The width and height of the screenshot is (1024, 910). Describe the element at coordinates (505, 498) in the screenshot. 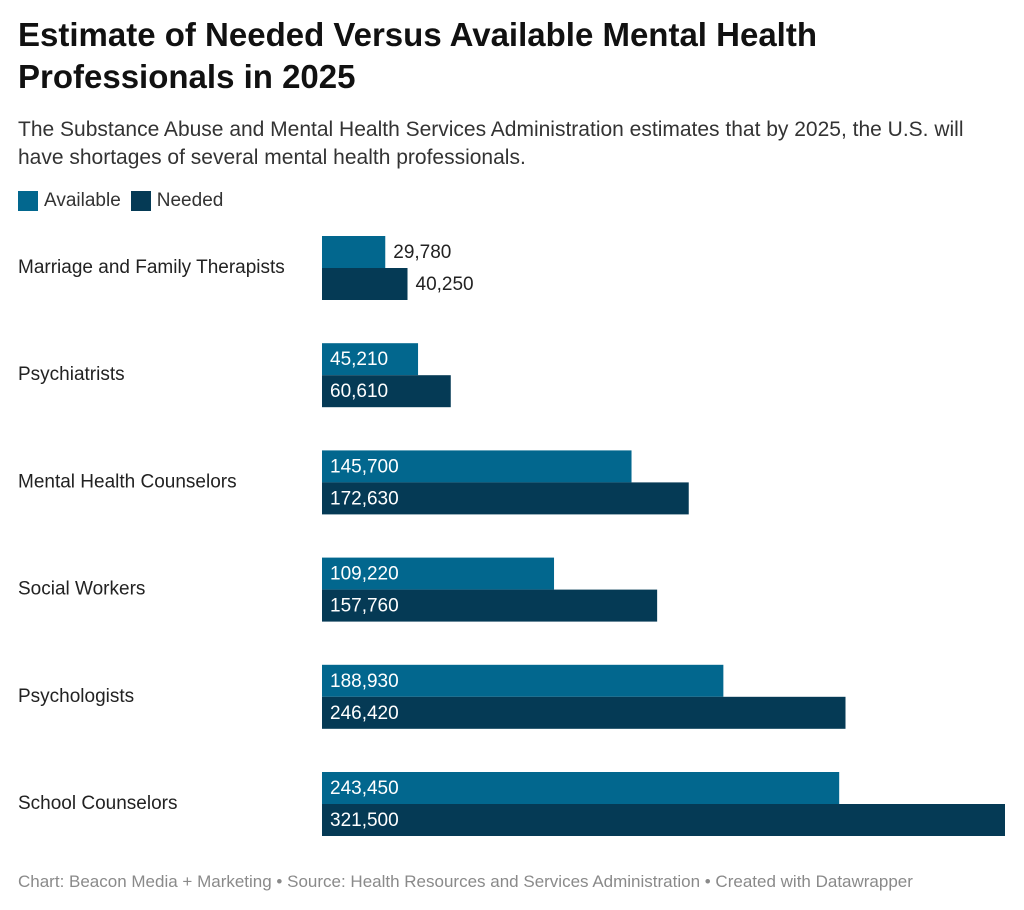

I see `bar-needed-mental-health-counselors` at that location.